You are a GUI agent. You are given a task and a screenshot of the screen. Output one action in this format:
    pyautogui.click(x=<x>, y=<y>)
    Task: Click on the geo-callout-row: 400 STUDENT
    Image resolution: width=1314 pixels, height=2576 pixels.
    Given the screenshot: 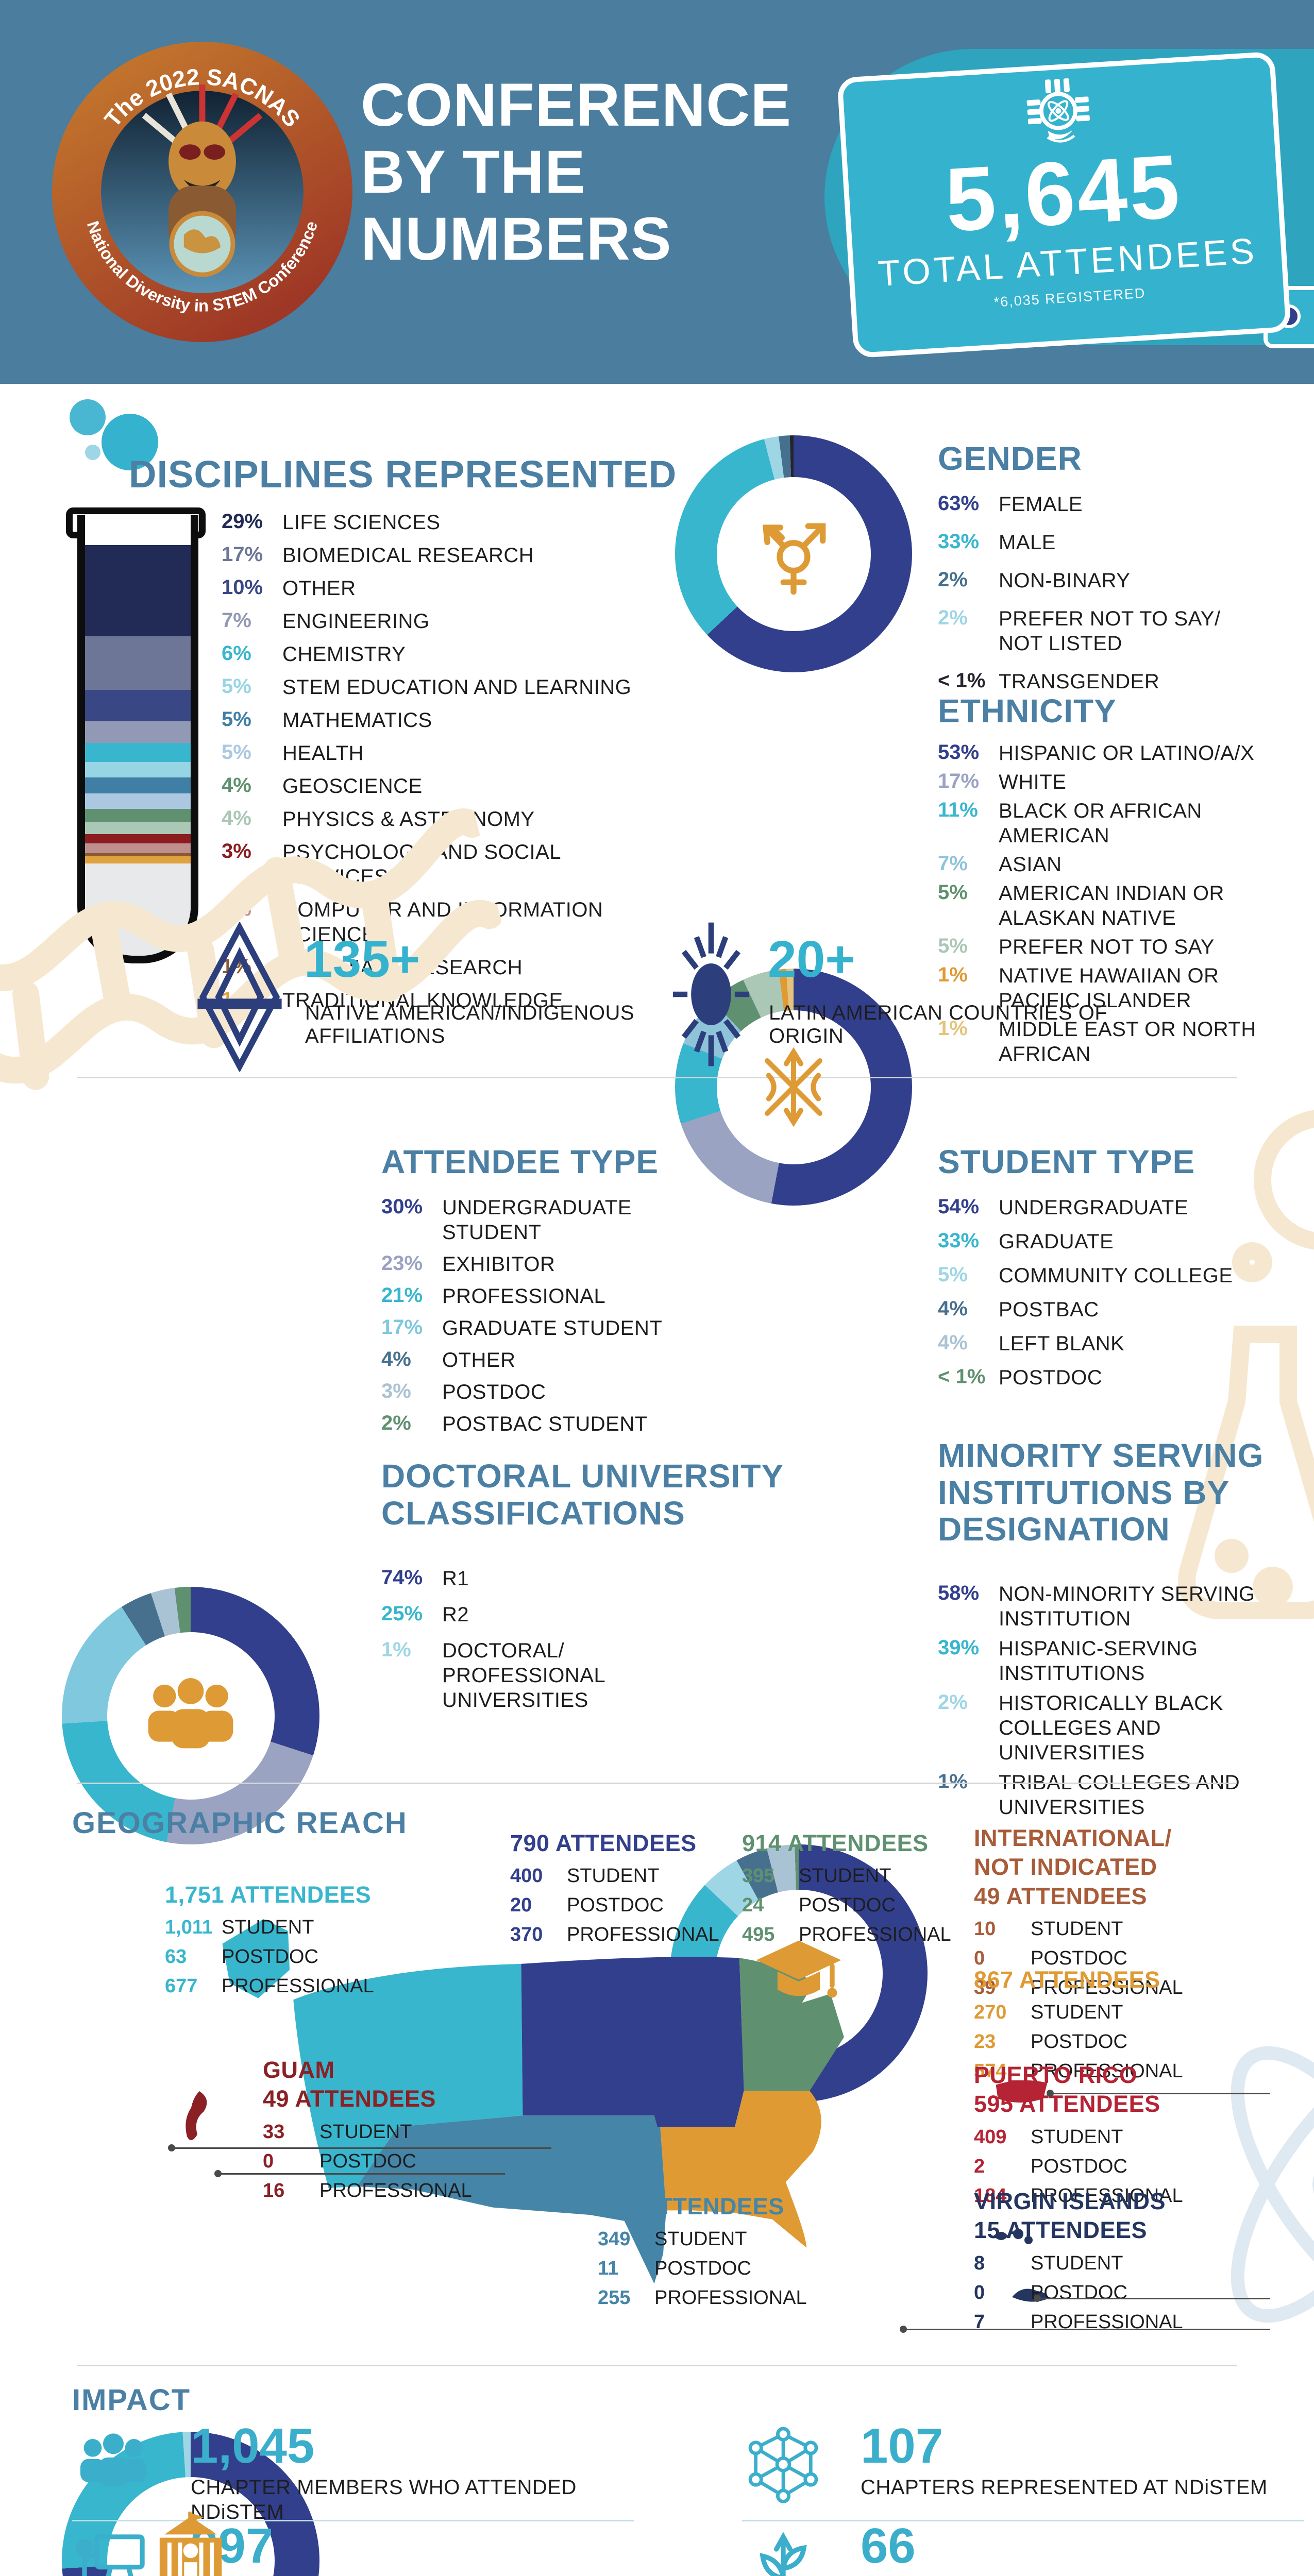 What is the action you would take?
    pyautogui.click(x=621, y=1876)
    